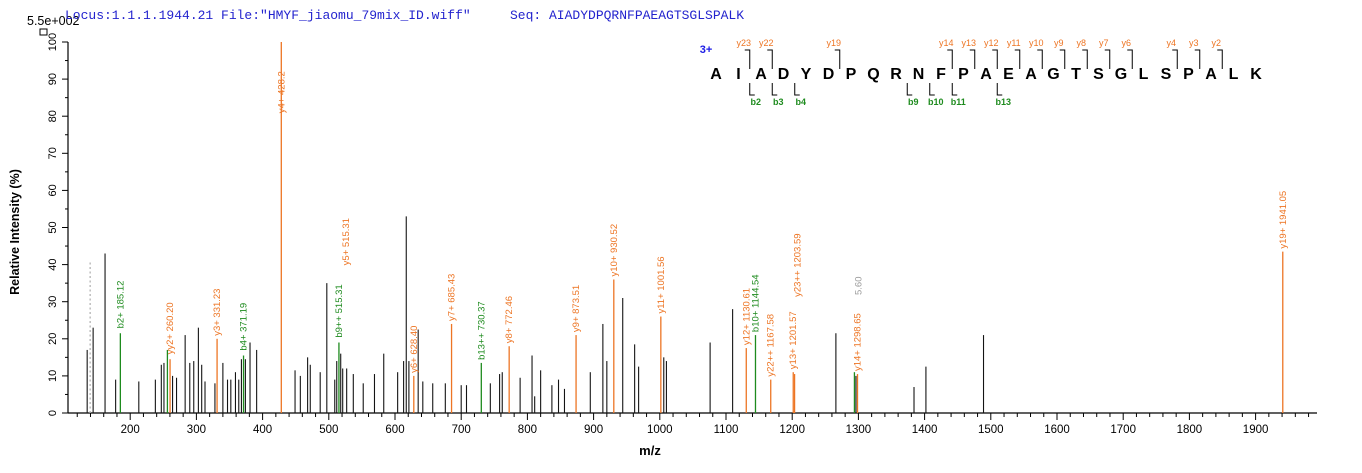 This screenshot has height=473, width=1362. I want to click on peak-label: b2+ 185.12, so click(120, 305).